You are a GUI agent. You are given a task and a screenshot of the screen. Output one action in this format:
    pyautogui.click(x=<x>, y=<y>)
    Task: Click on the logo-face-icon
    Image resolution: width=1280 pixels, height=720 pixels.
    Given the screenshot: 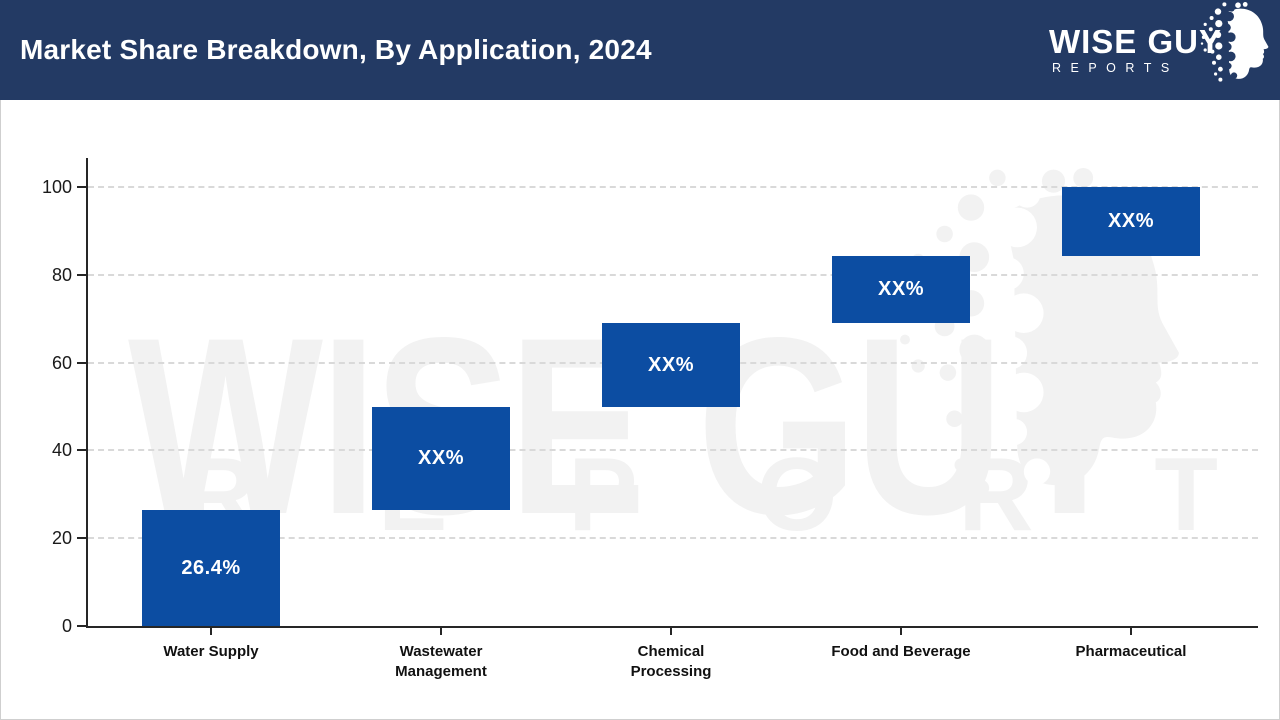 What is the action you would take?
    pyautogui.click(x=1234, y=52)
    